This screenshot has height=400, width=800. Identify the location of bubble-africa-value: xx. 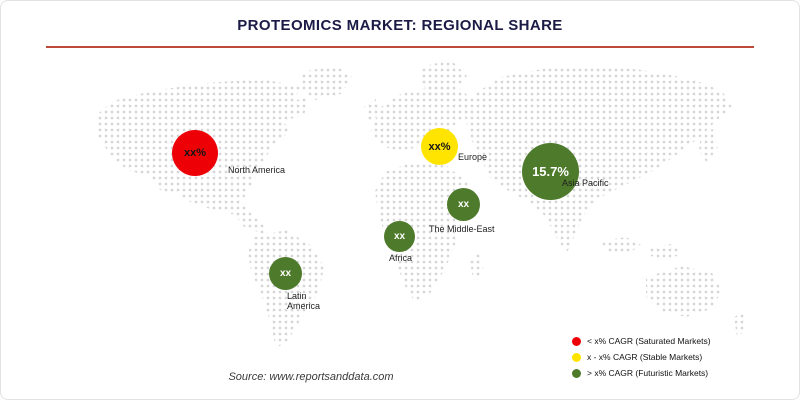
(399, 236).